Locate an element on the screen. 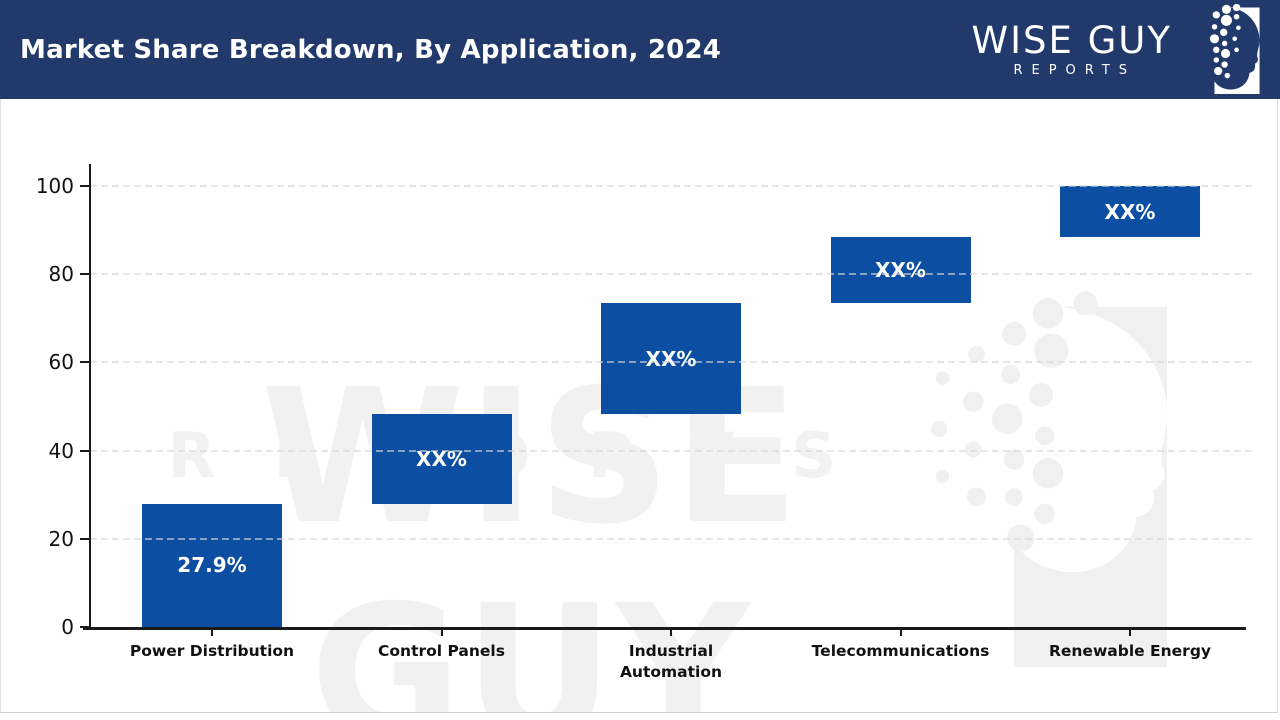 Image resolution: width=1280 pixels, height=720 pixels. wiseguy-head-logo-icon is located at coordinates (1220, 50).